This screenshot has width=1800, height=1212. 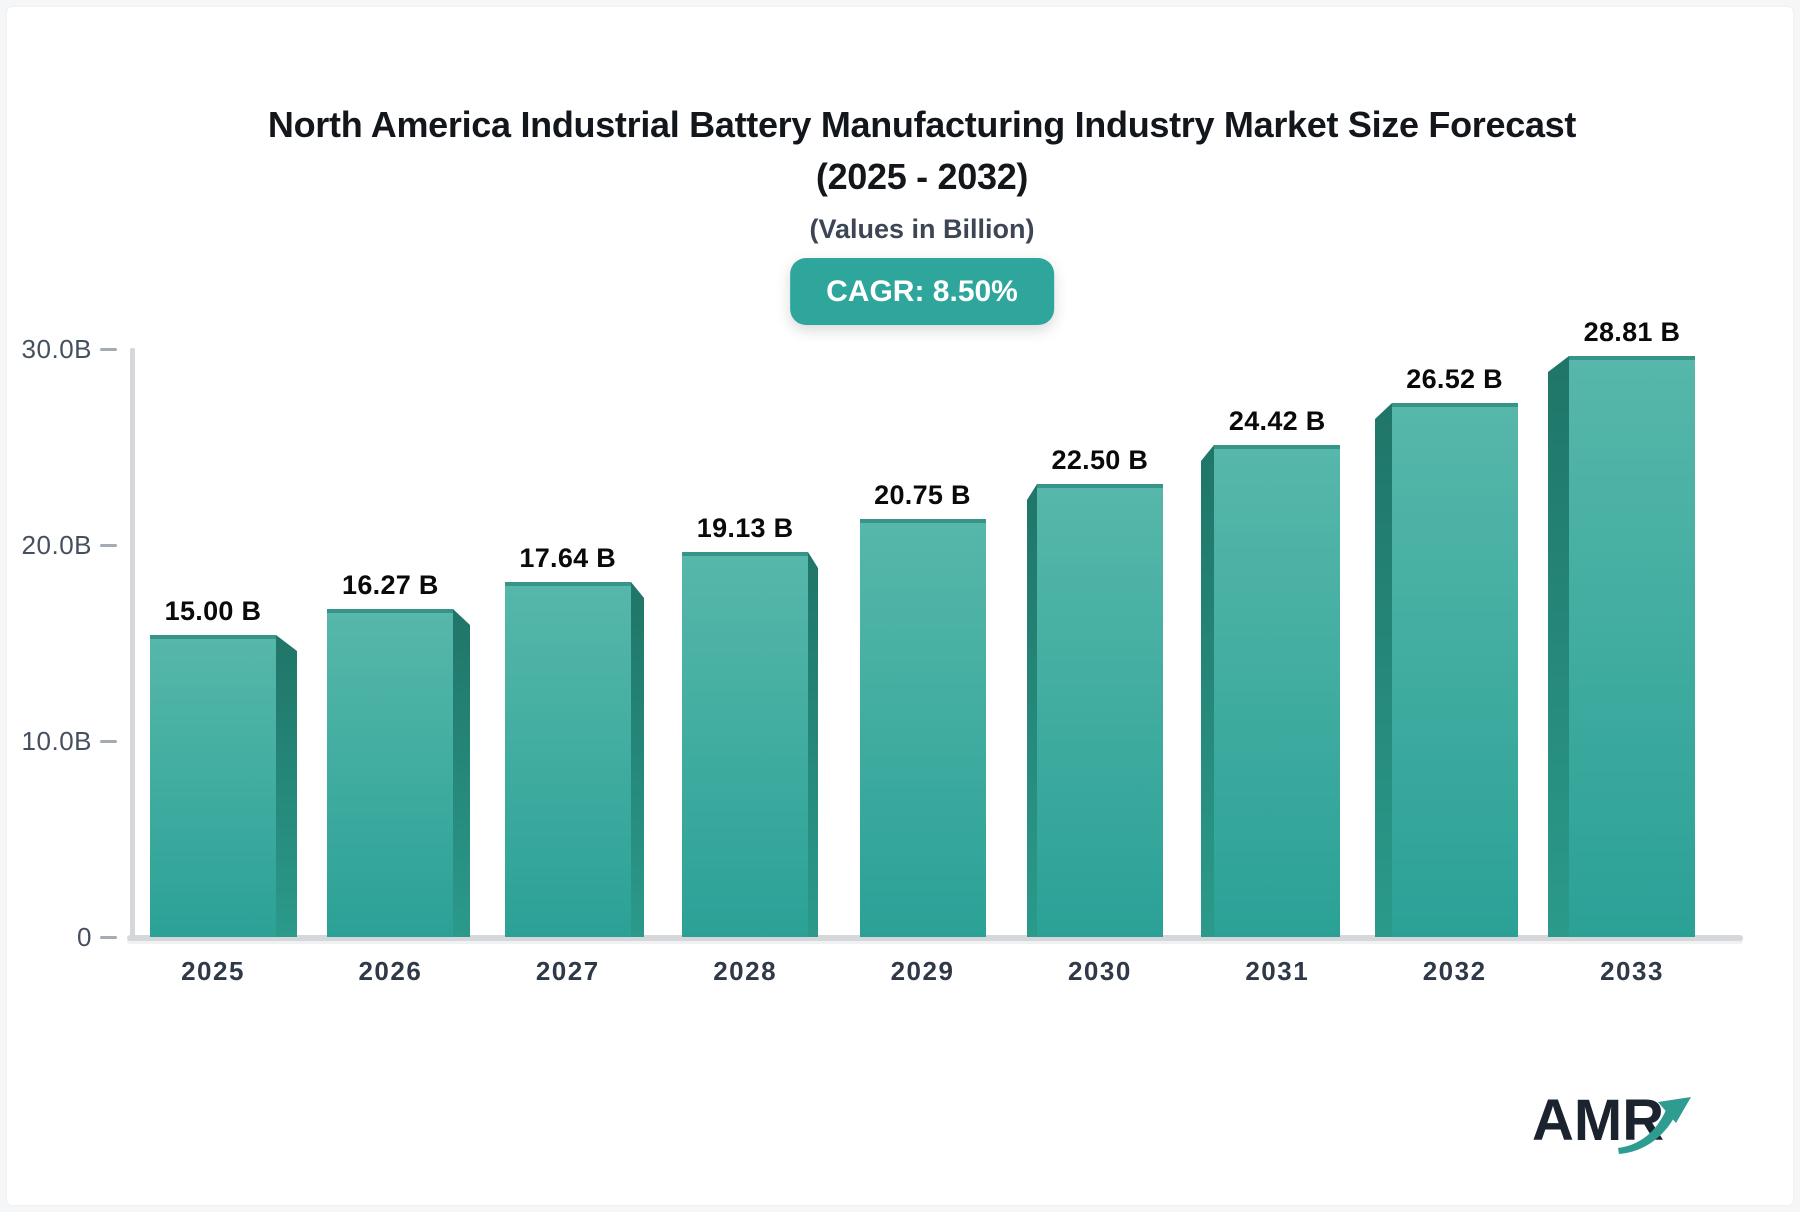 What do you see at coordinates (1099, 971) in the screenshot?
I see `x-axis-label: 2030` at bounding box center [1099, 971].